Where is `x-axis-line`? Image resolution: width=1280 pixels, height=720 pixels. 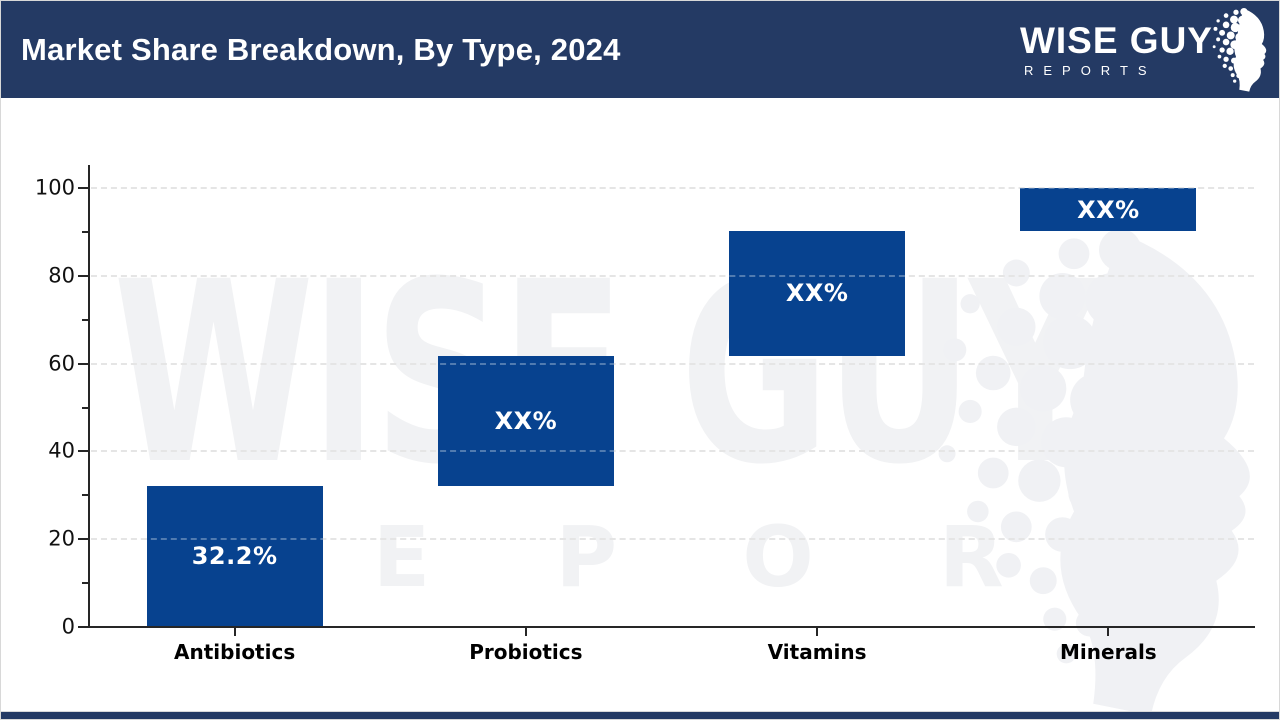 x-axis-line is located at coordinates (671, 627).